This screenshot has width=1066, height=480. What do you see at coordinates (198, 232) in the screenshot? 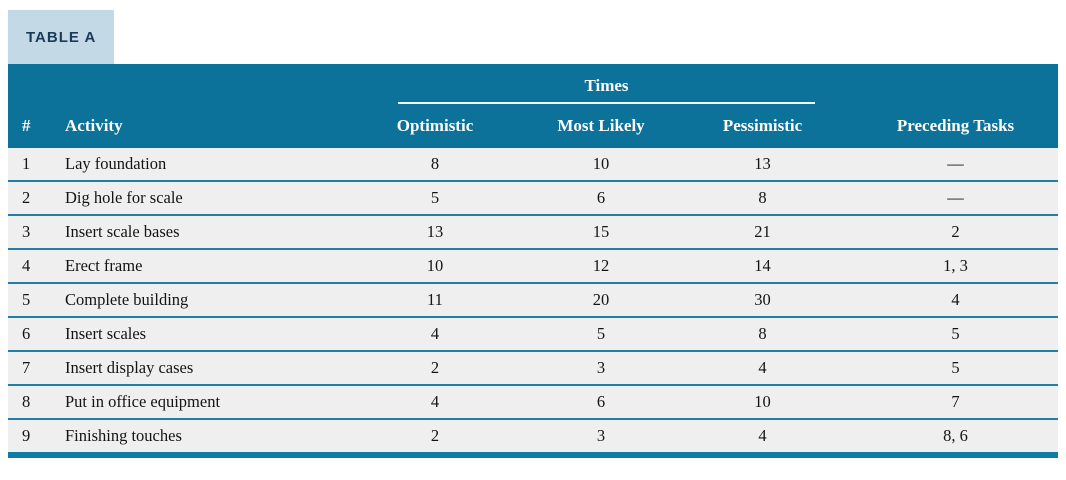
I see `cell-activity: Insert scale bases` at bounding box center [198, 232].